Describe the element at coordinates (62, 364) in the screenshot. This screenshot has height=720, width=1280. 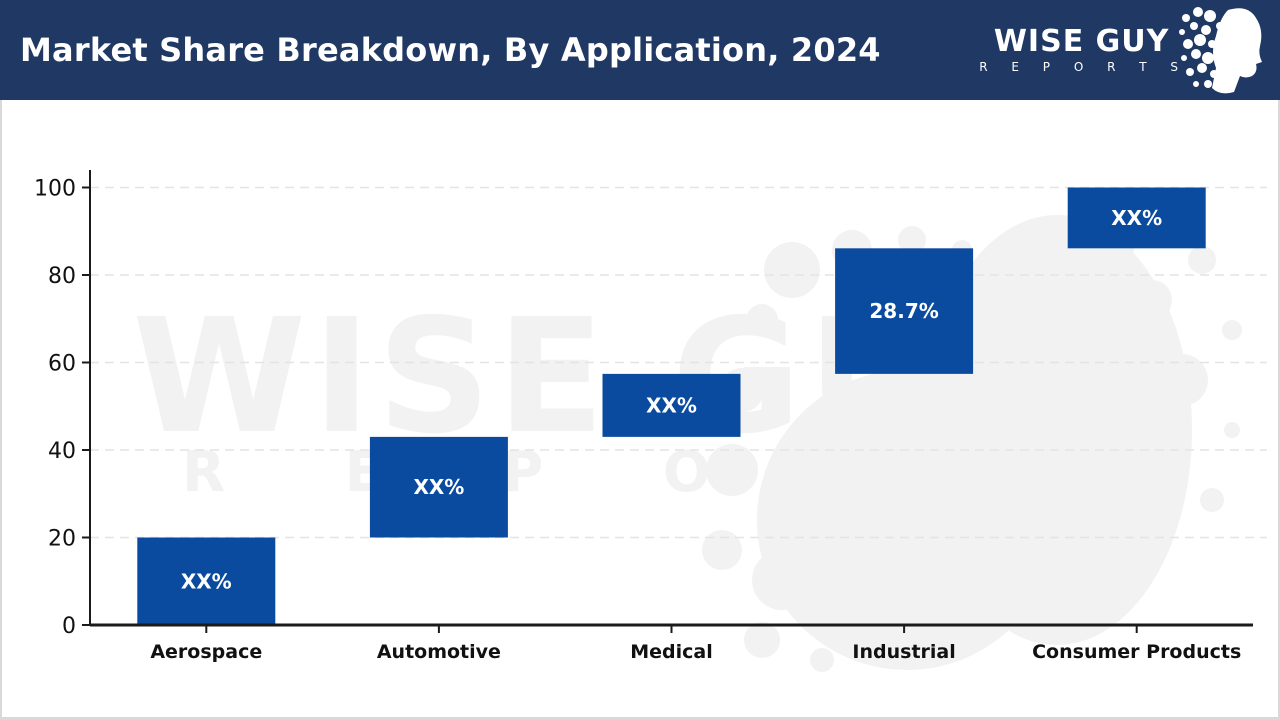
I see `y-tick-label: 60` at that location.